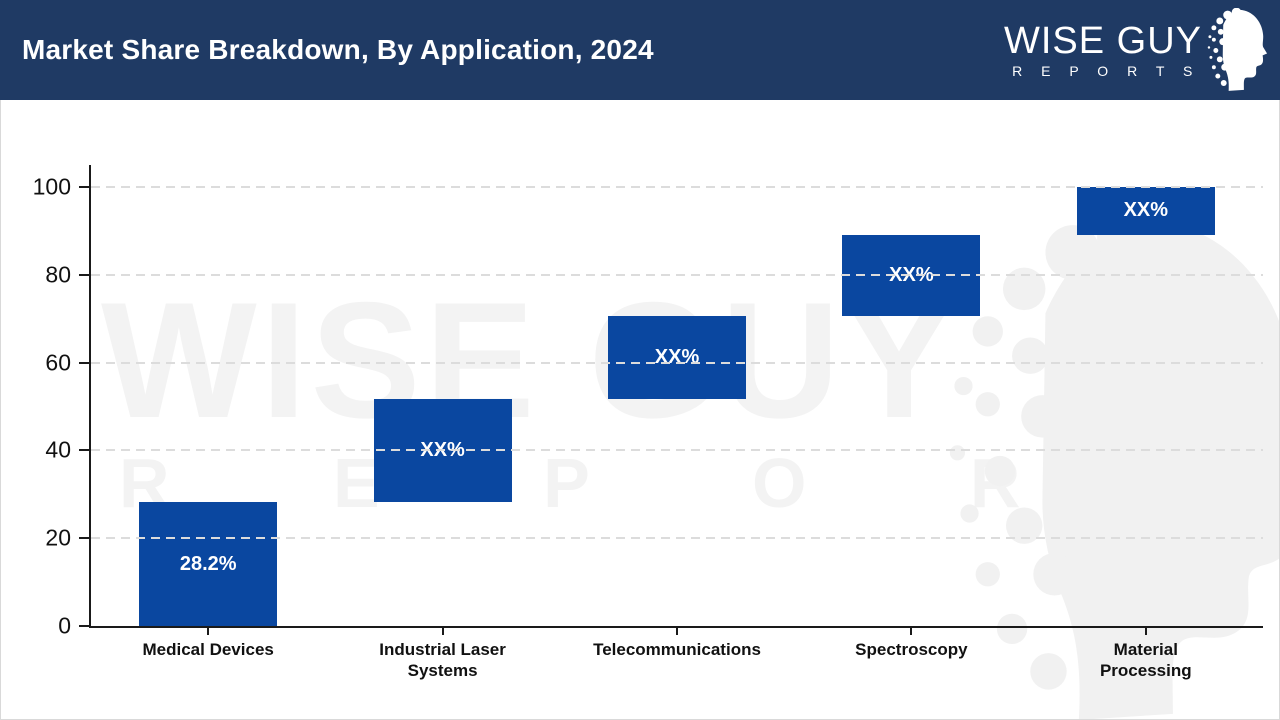 The width and height of the screenshot is (1280, 720). What do you see at coordinates (442, 660) in the screenshot?
I see `x-axis-category-label: Industrial Laser Systems` at bounding box center [442, 660].